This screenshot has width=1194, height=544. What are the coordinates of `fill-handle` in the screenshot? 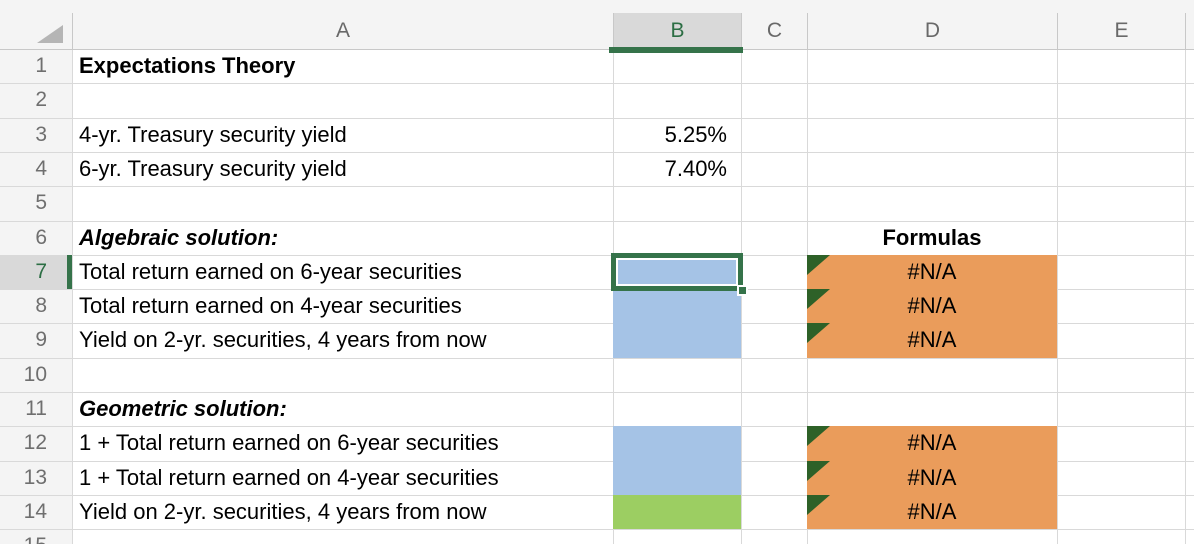 It's located at (742, 290).